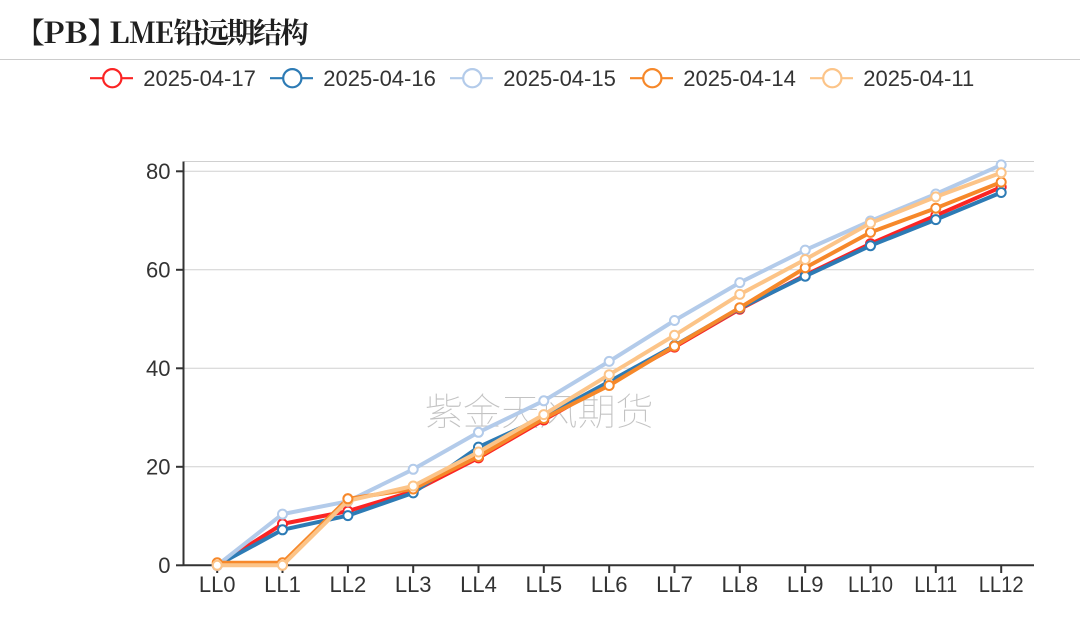  Describe the element at coordinates (559, 78) in the screenshot. I see `svg-text: 2025-04-15` at that location.